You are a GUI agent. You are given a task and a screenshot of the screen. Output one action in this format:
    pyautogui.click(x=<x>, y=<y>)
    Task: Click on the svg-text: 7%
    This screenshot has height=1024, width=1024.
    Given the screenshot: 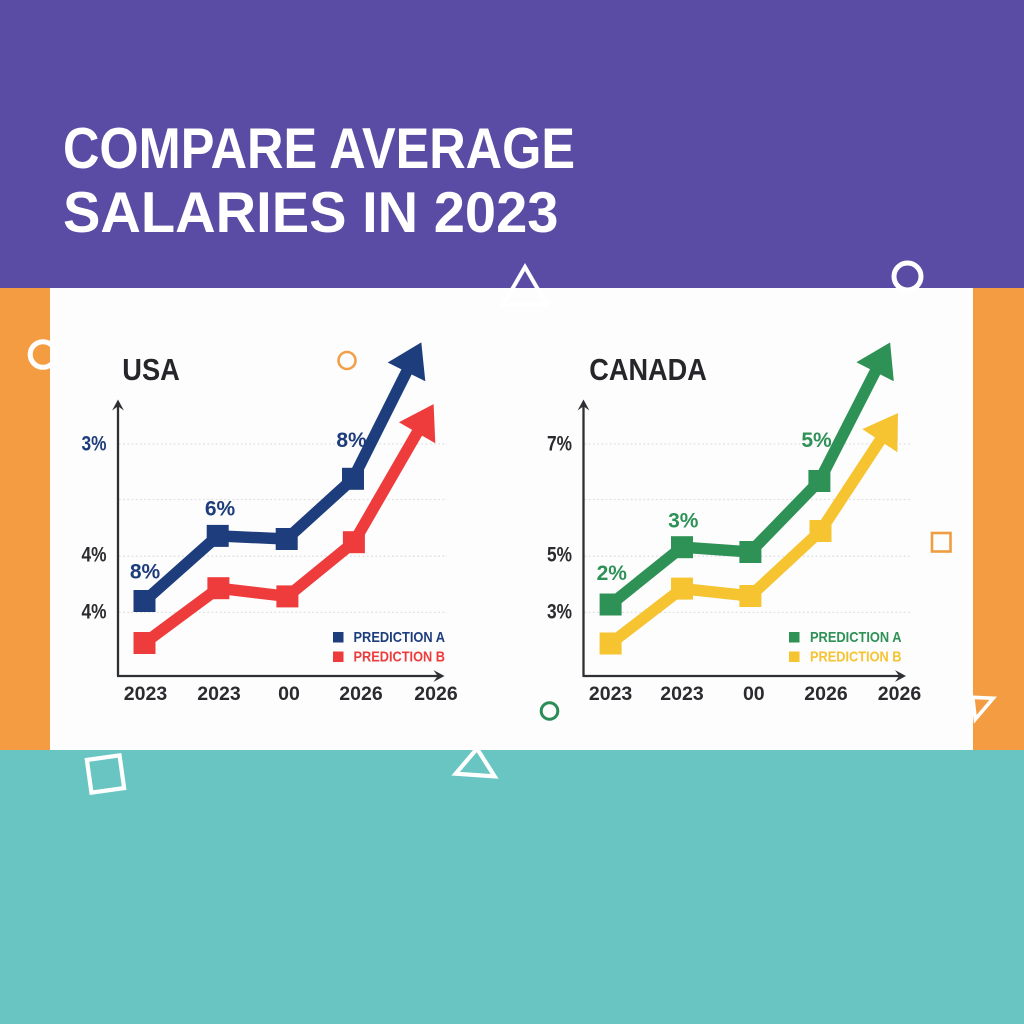 What is the action you would take?
    pyautogui.click(x=559, y=444)
    